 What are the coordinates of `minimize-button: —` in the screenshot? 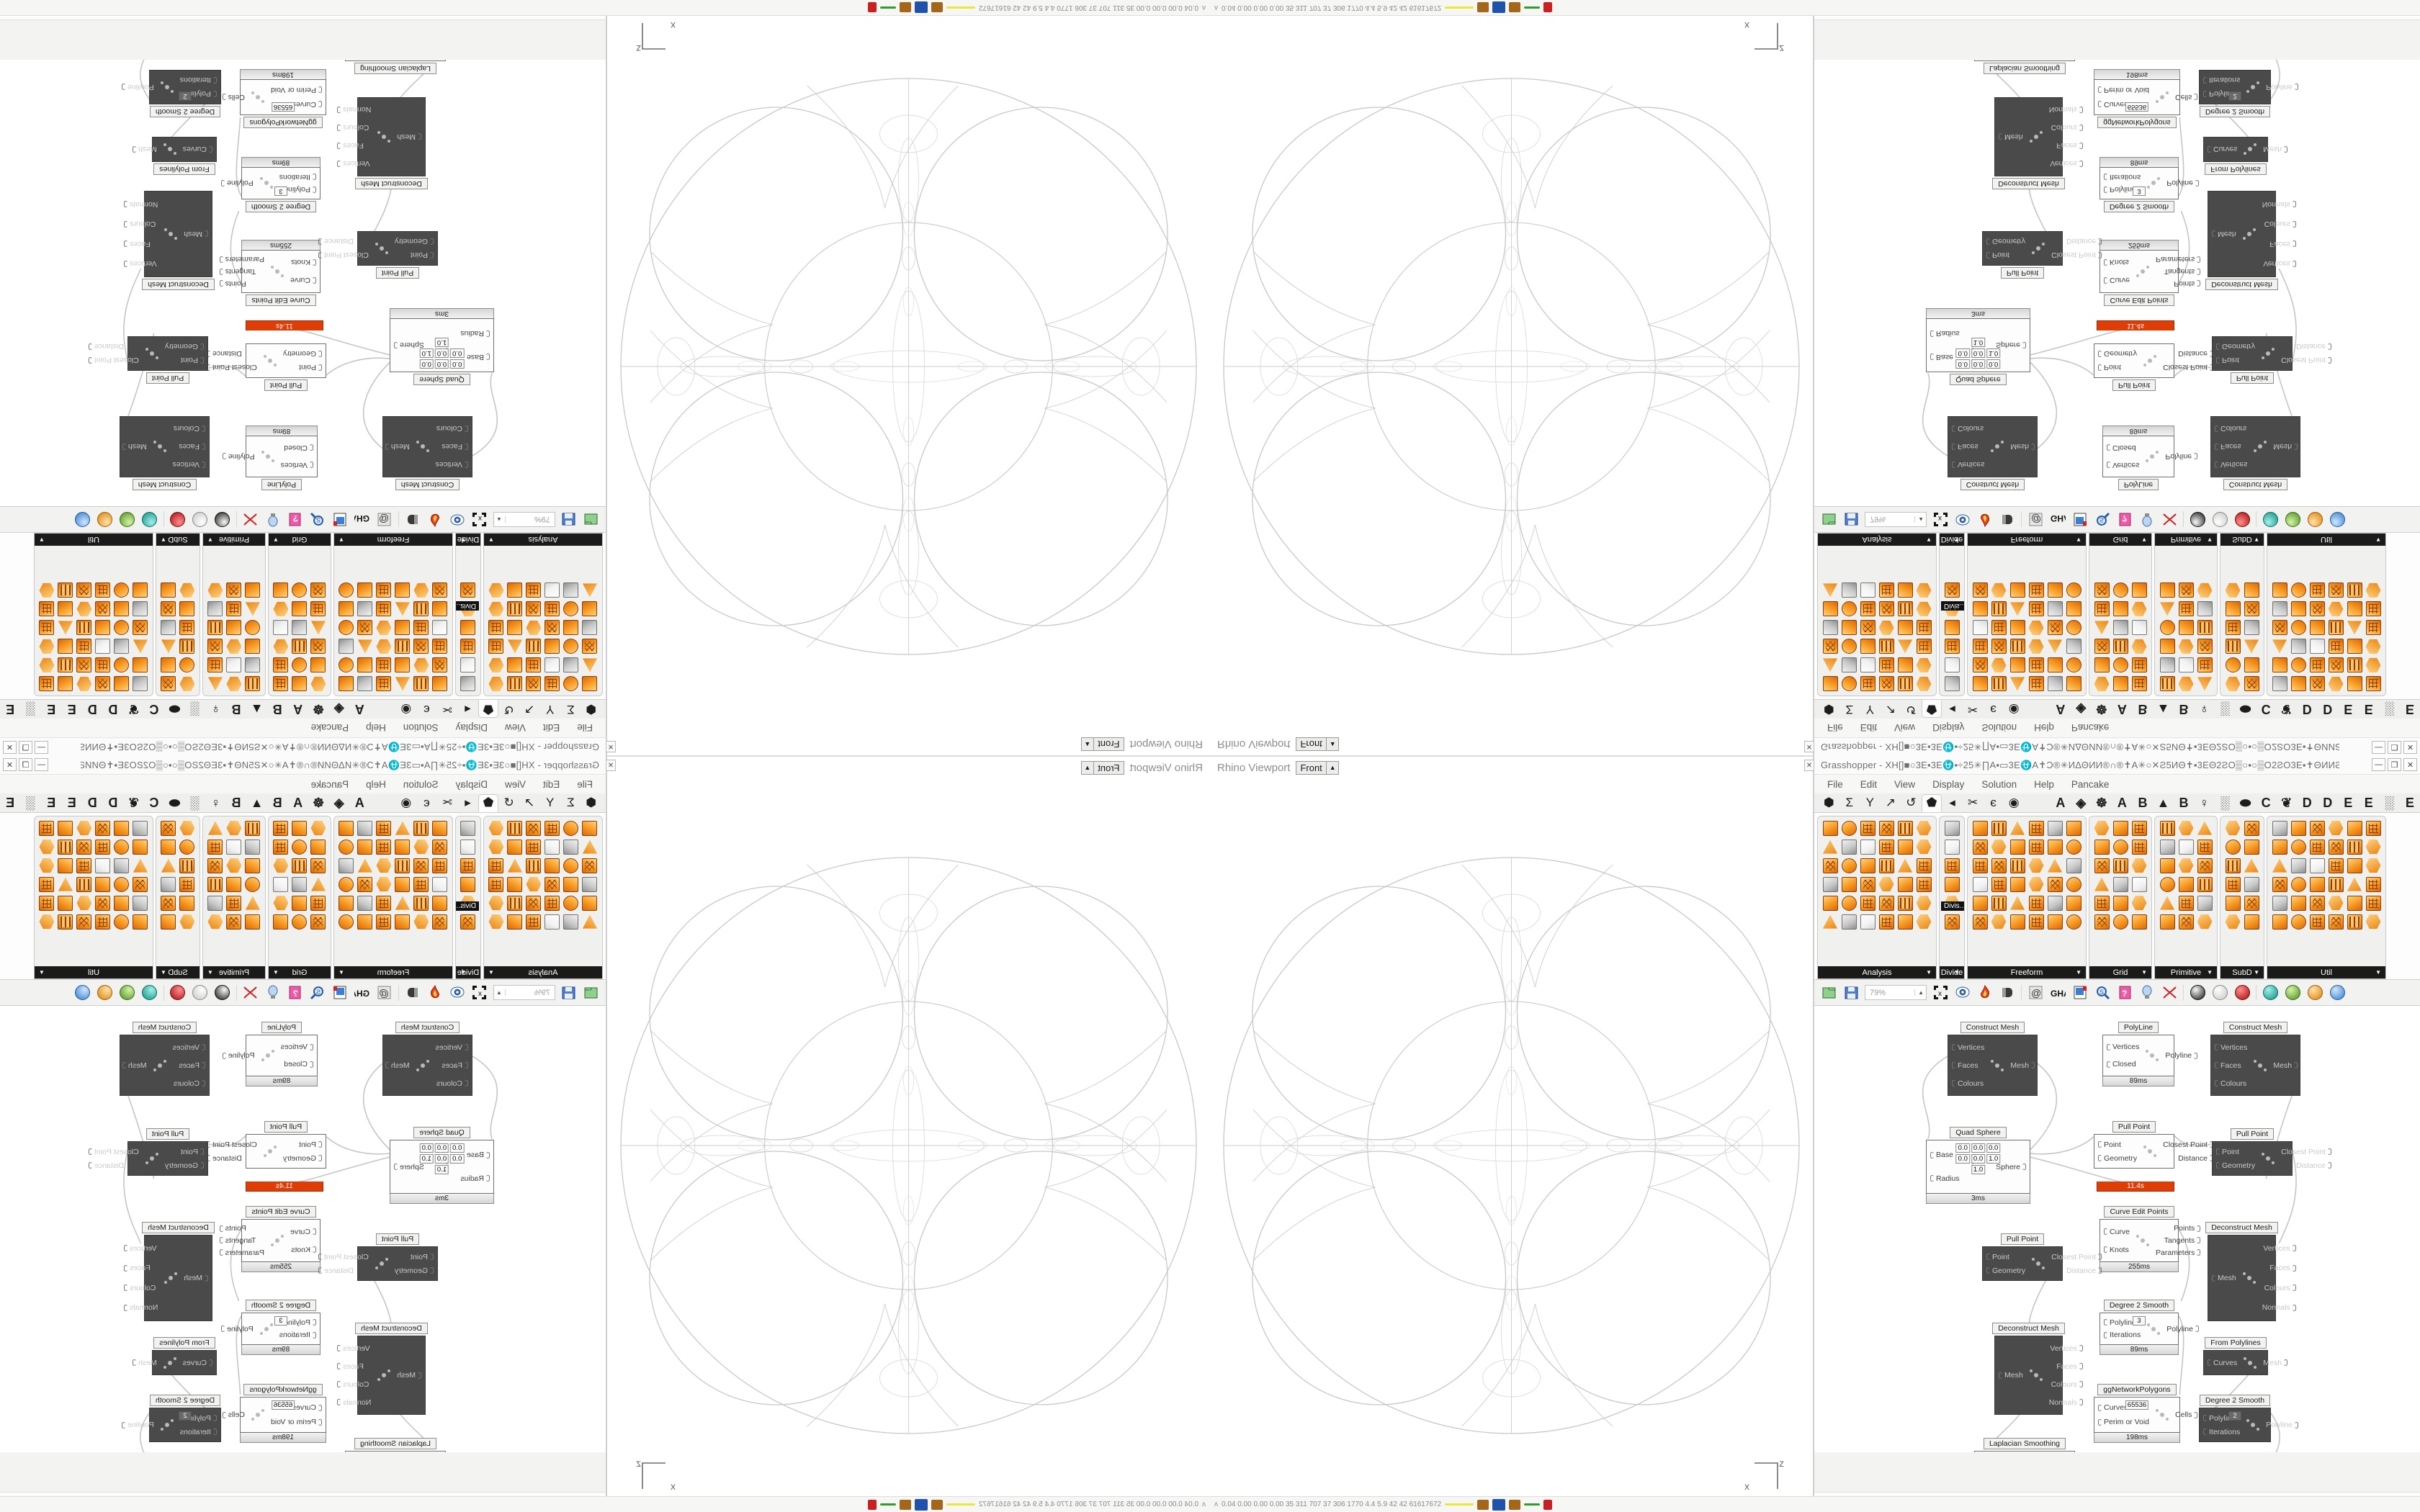 It's located at (2378, 747).